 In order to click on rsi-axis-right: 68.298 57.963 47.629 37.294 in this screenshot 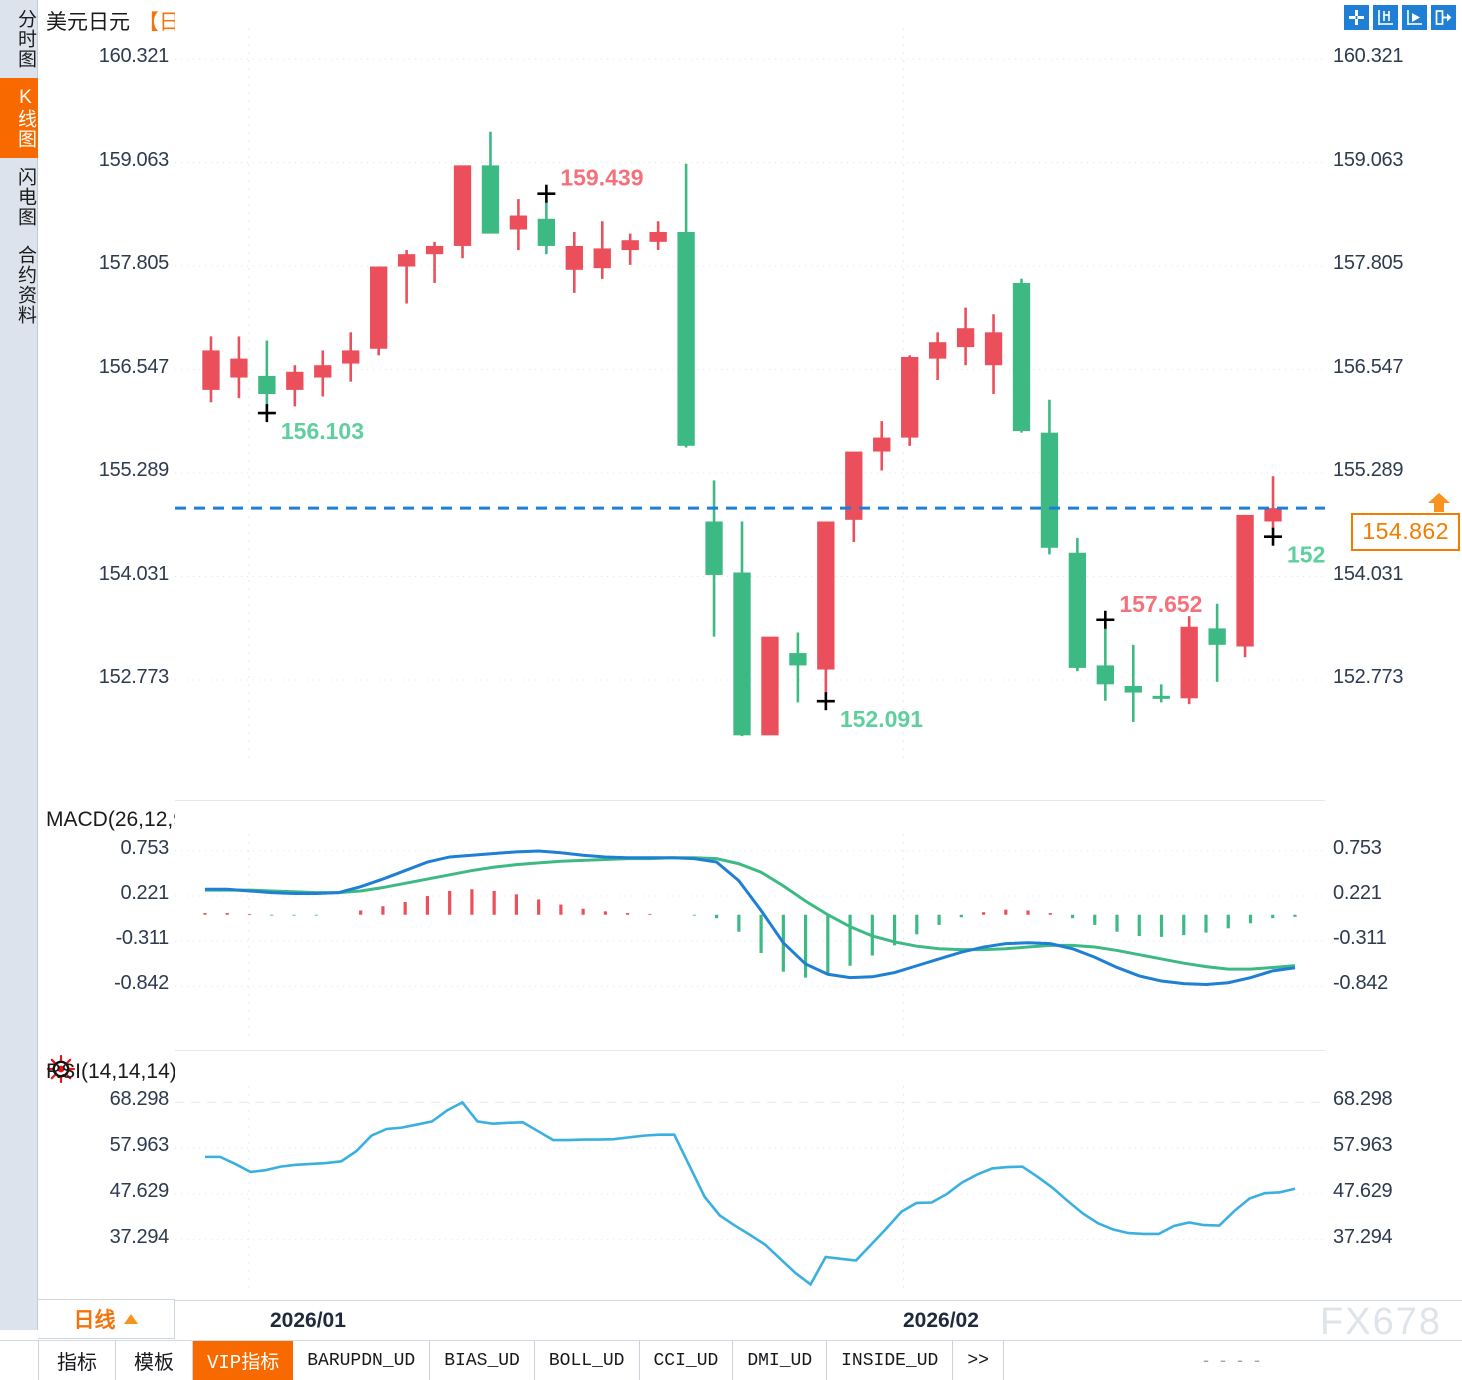, I will do `click(1393, 1175)`.